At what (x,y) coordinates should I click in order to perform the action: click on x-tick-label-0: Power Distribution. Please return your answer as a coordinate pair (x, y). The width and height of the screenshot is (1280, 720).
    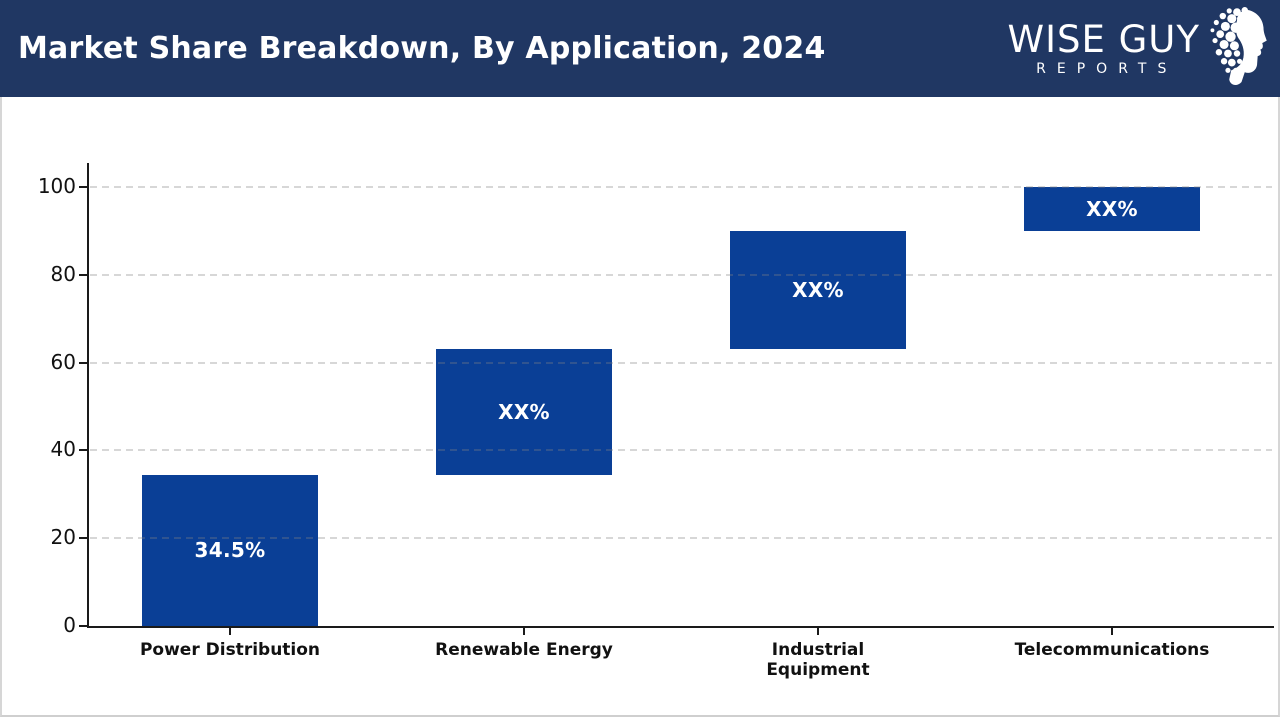
    Looking at the image, I should click on (230, 650).